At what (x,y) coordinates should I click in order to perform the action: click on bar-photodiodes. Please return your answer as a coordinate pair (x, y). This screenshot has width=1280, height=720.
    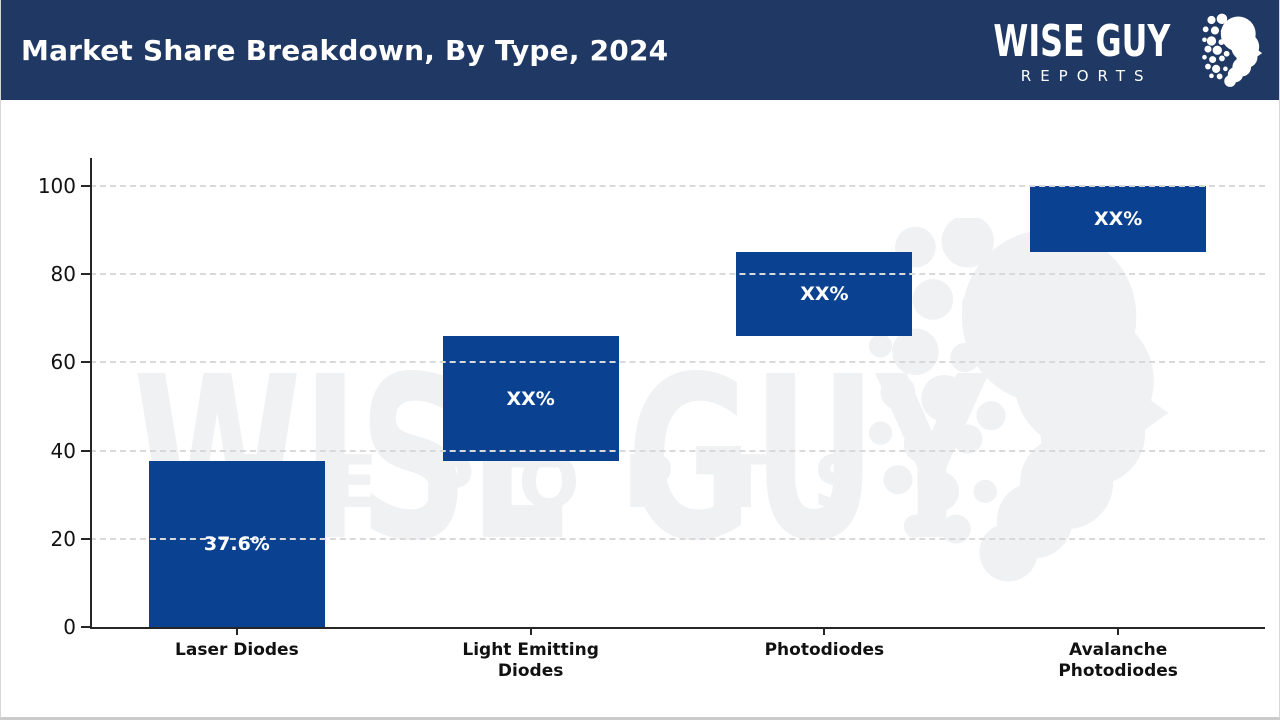
    Looking at the image, I should click on (824, 294).